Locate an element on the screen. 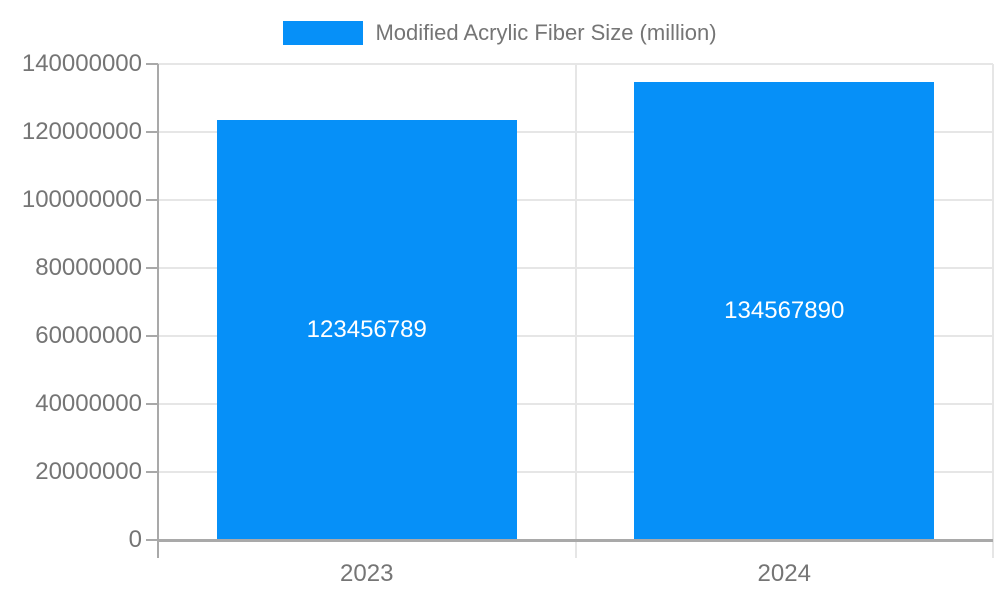  category-divider is located at coordinates (575, 311).